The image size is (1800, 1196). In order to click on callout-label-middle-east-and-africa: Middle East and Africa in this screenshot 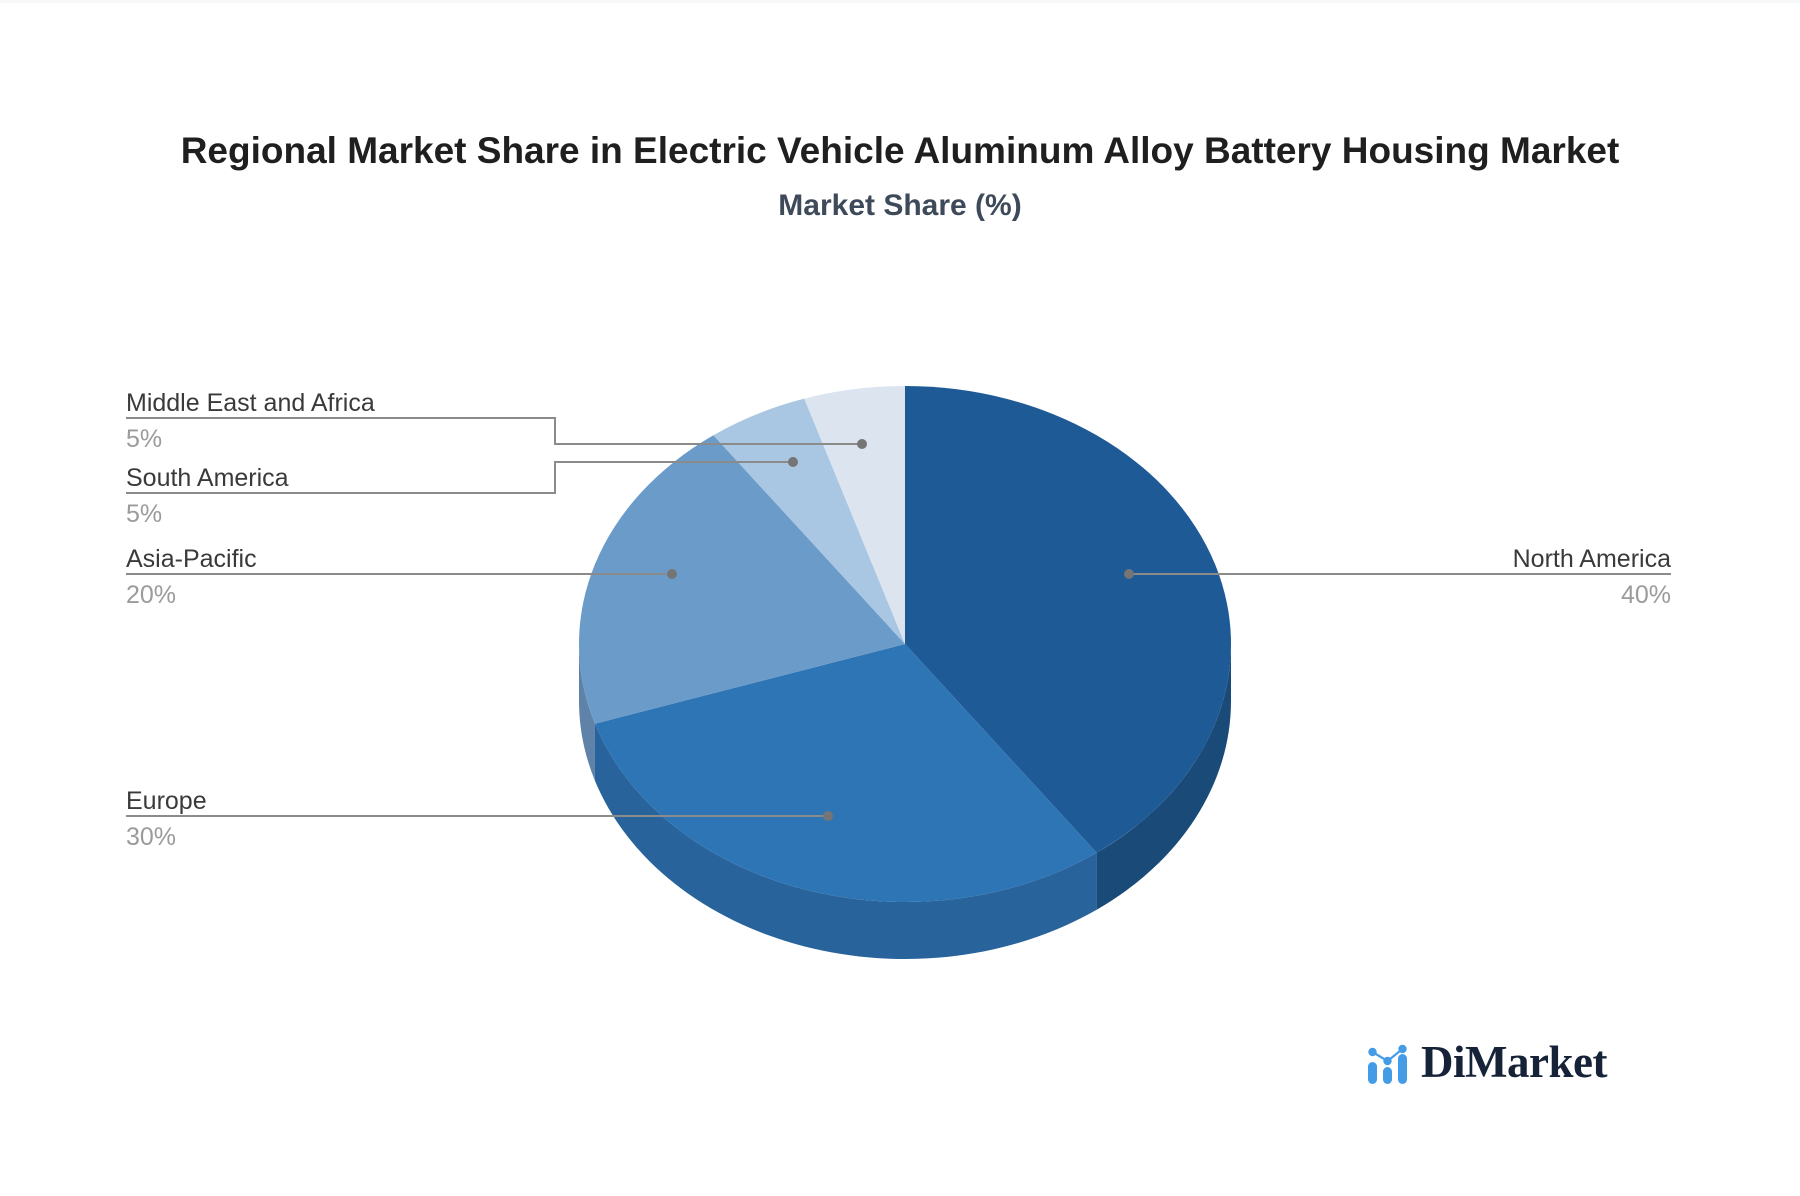, I will do `click(250, 403)`.